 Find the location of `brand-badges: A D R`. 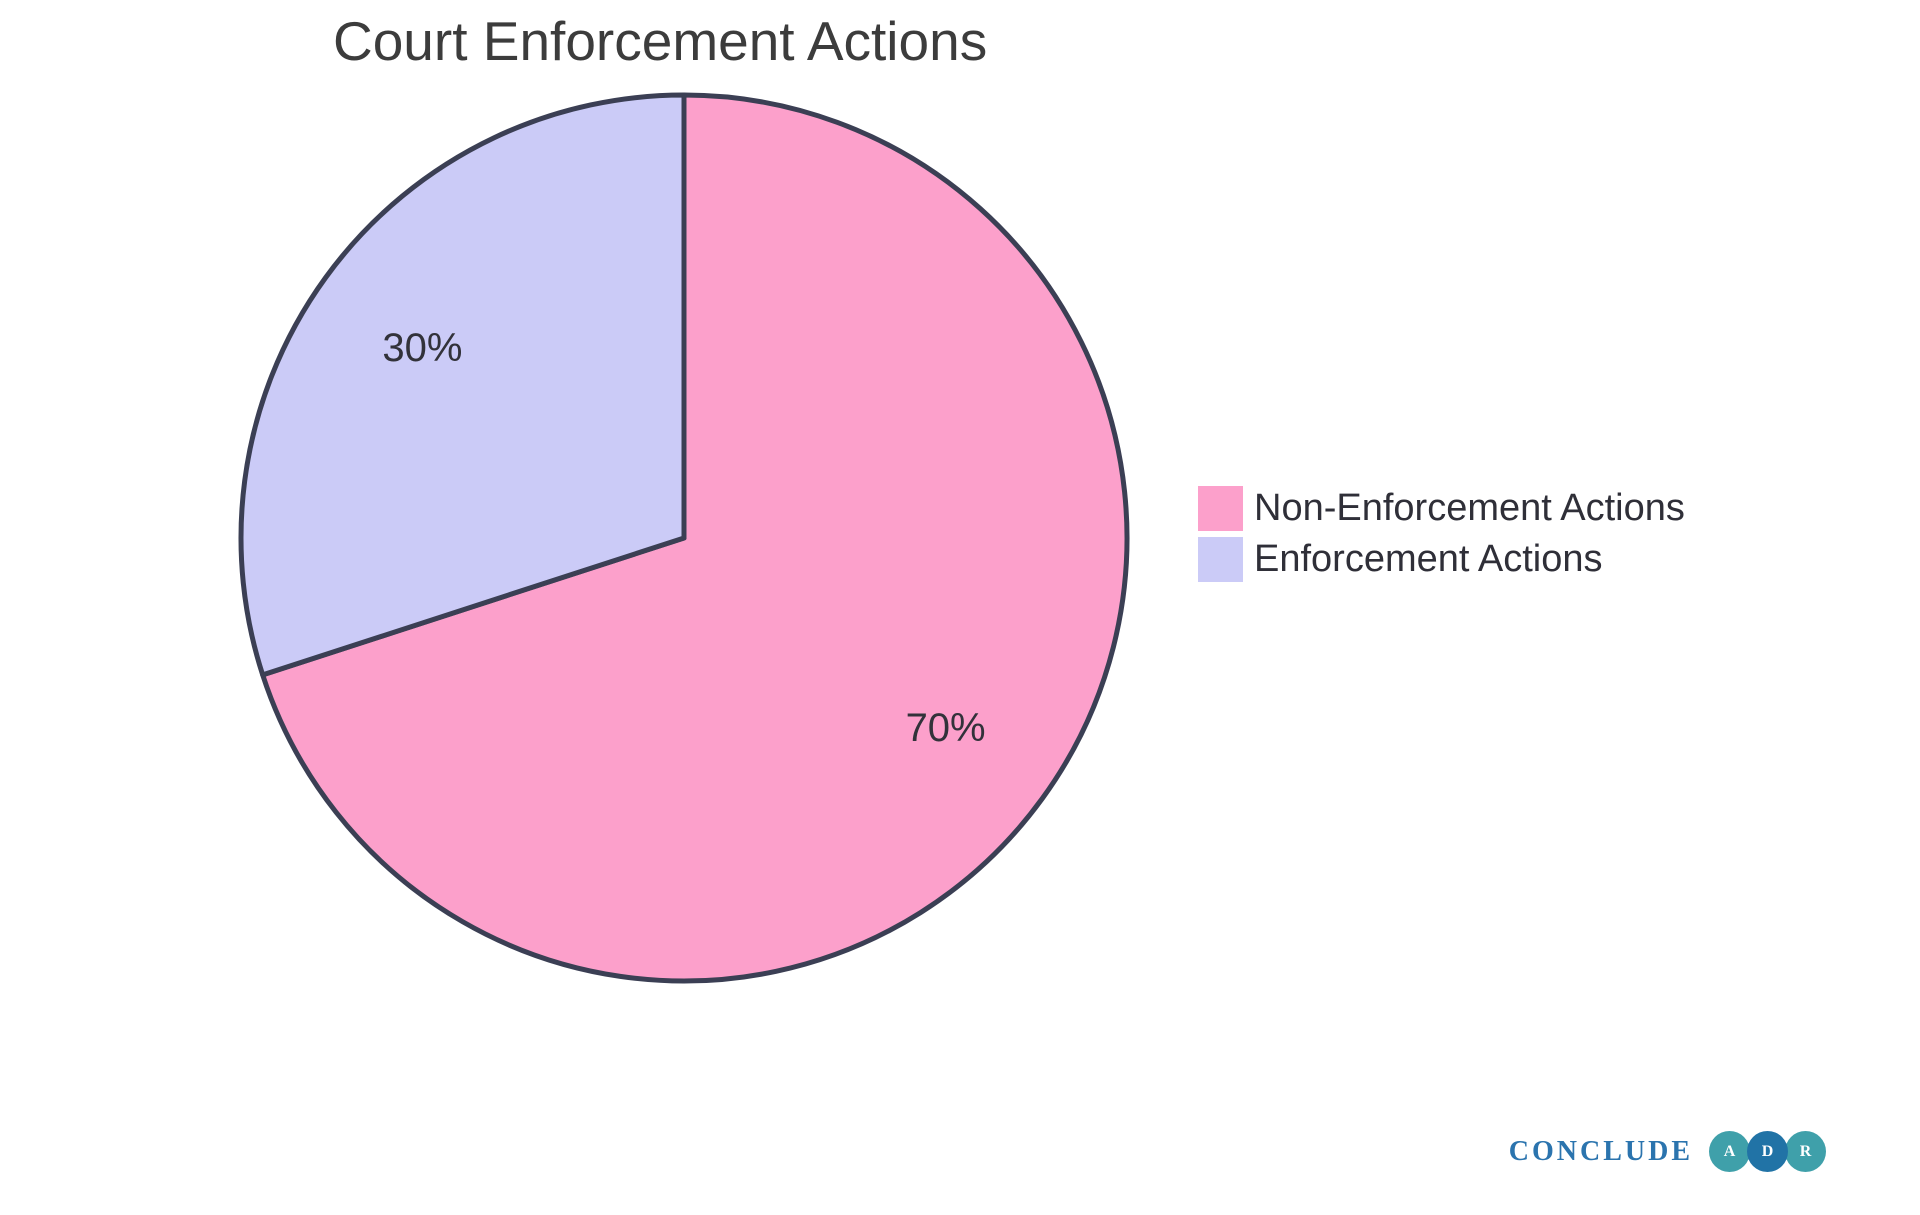

brand-badges: A D R is located at coordinates (1767, 1151).